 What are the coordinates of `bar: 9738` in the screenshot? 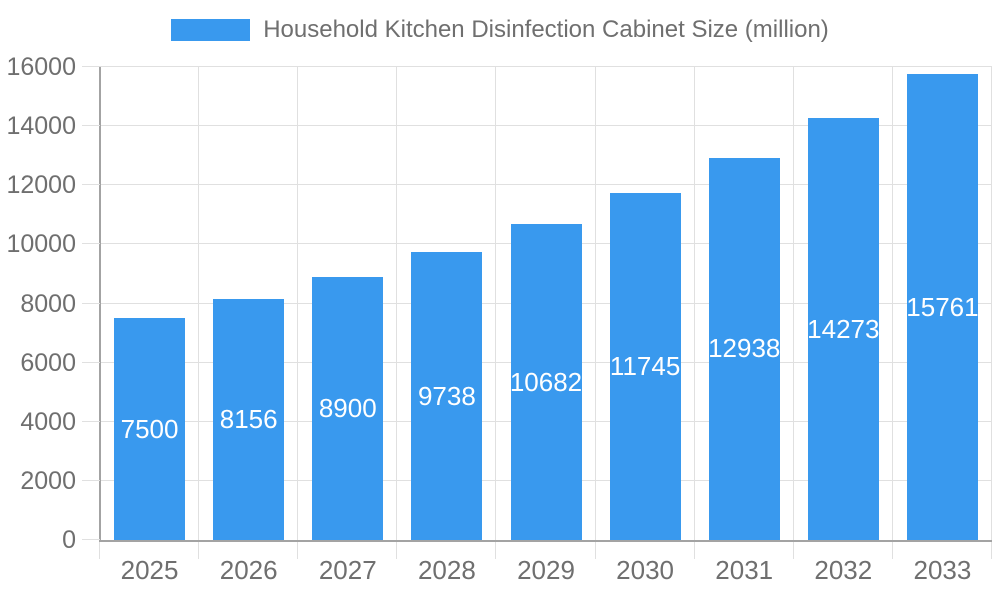 It's located at (447, 396).